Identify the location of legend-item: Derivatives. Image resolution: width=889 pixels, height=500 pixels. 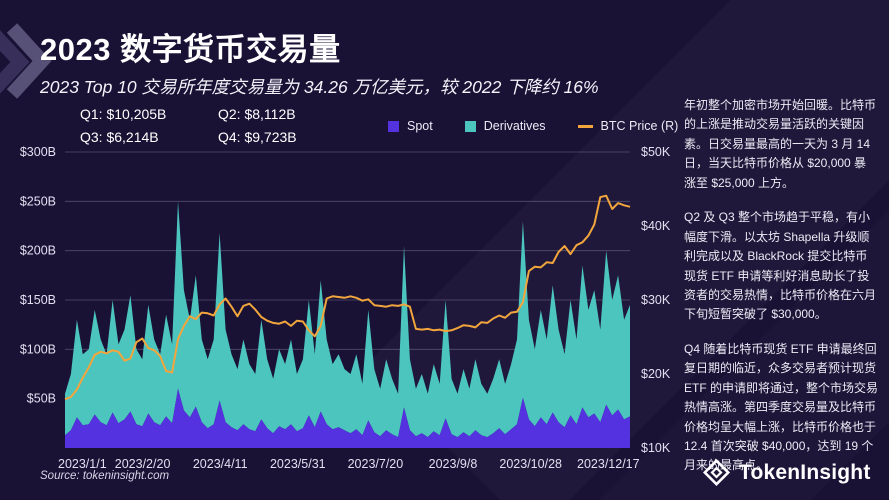
(505, 126).